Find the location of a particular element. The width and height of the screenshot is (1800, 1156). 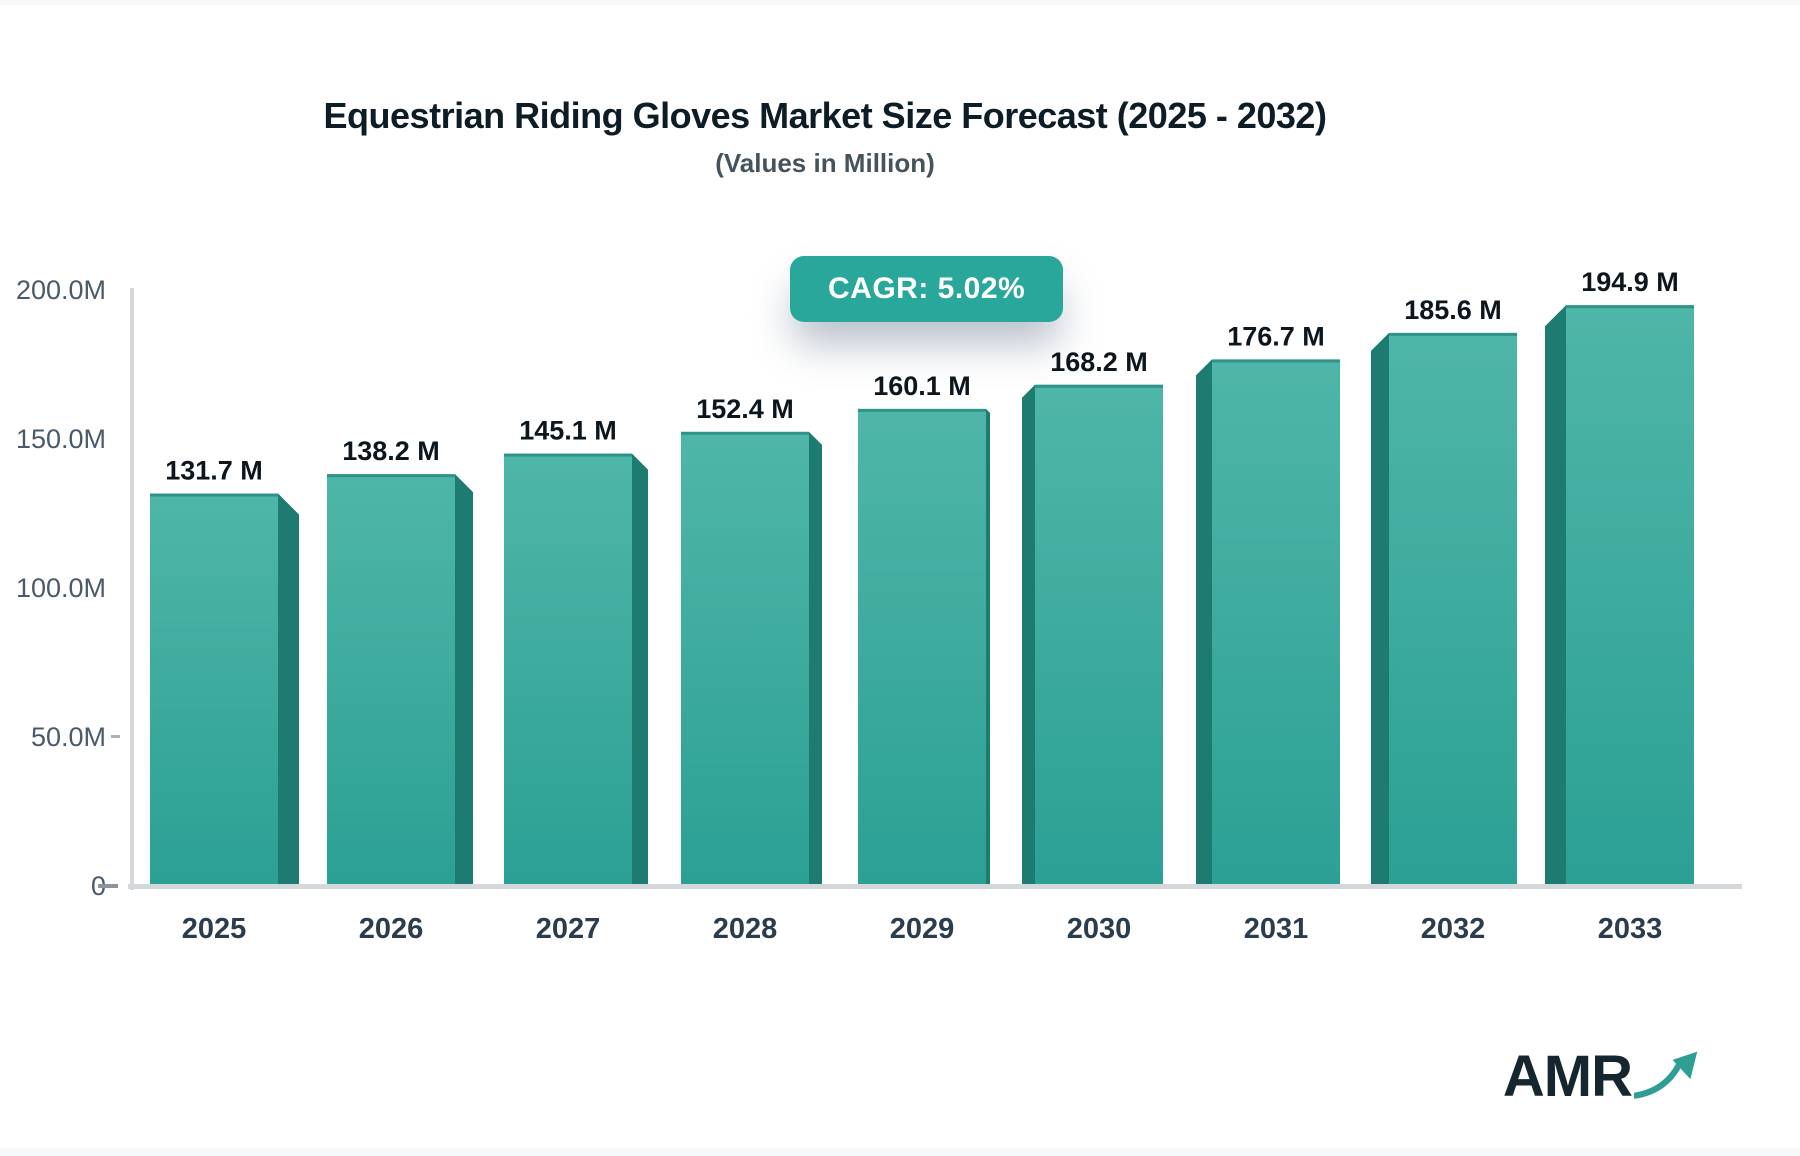

x-axis-label: 2028 is located at coordinates (745, 929).